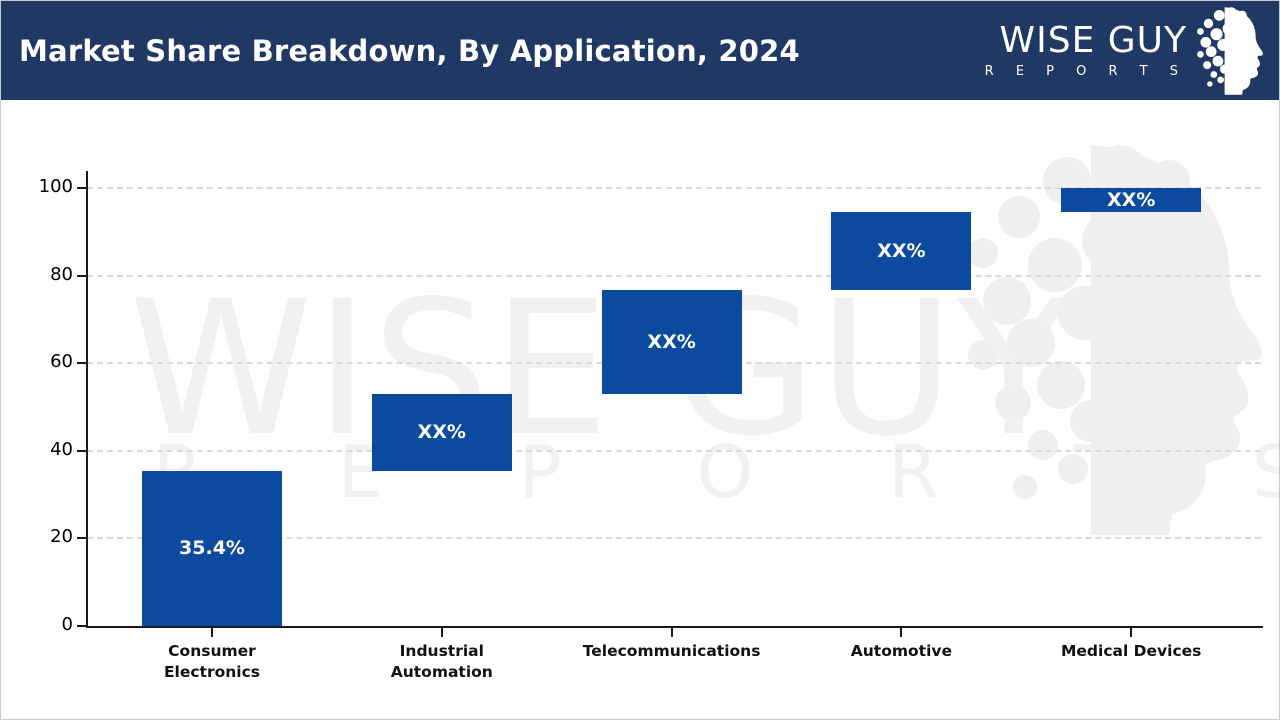 The height and width of the screenshot is (720, 1280). I want to click on bar-medical-devices: XX%, so click(1131, 200).